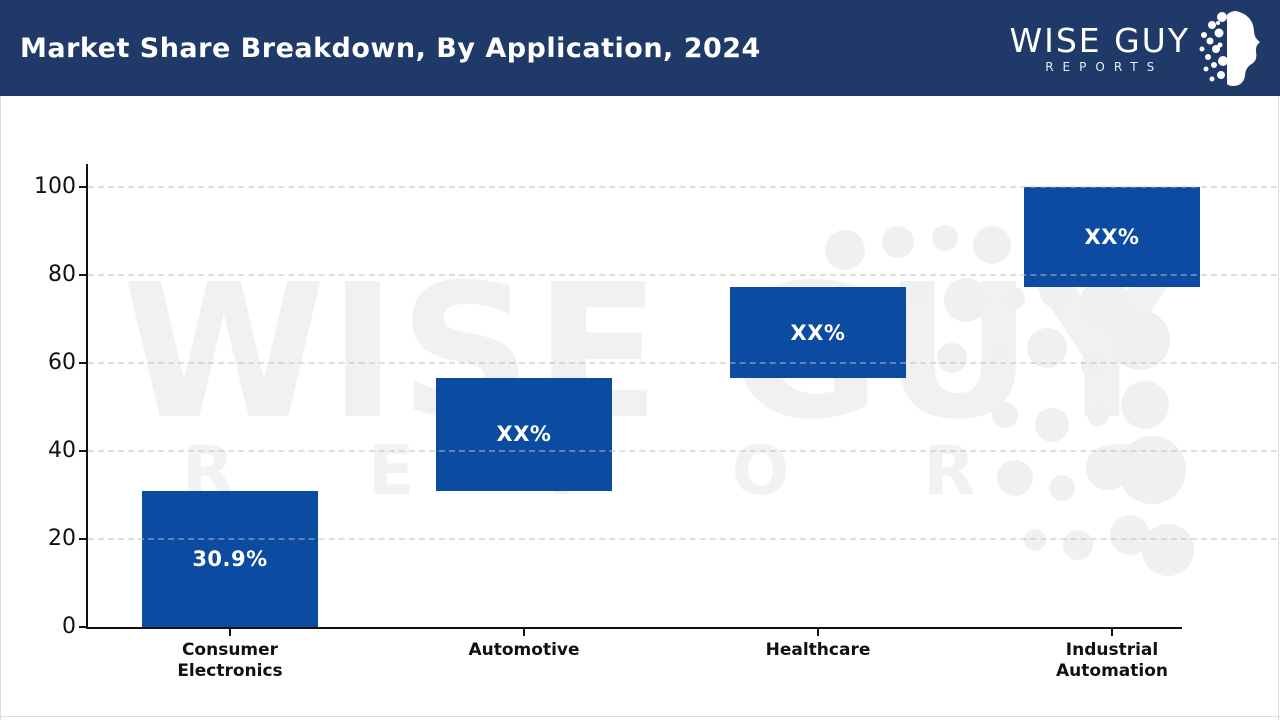 Image resolution: width=1280 pixels, height=720 pixels. Describe the element at coordinates (230, 661) in the screenshot. I see `x-label-consumer-electronics: Consumer Electronics` at that location.